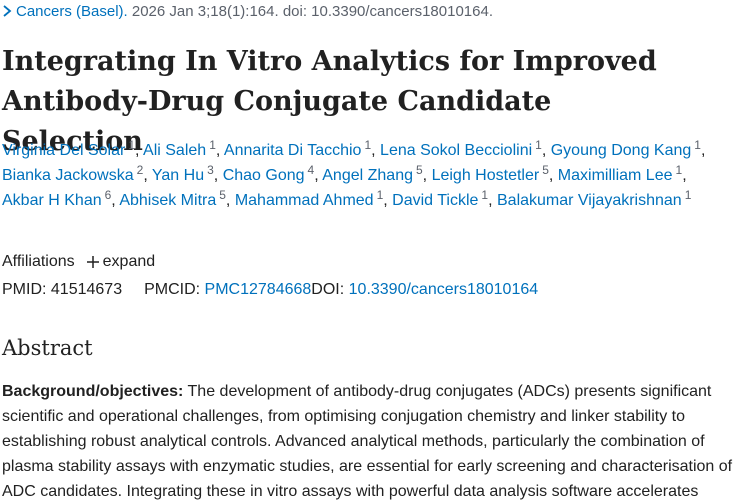 The height and width of the screenshot is (500, 750). Describe the element at coordinates (328, 289) in the screenshot. I see `doi-label: DOI:` at that location.